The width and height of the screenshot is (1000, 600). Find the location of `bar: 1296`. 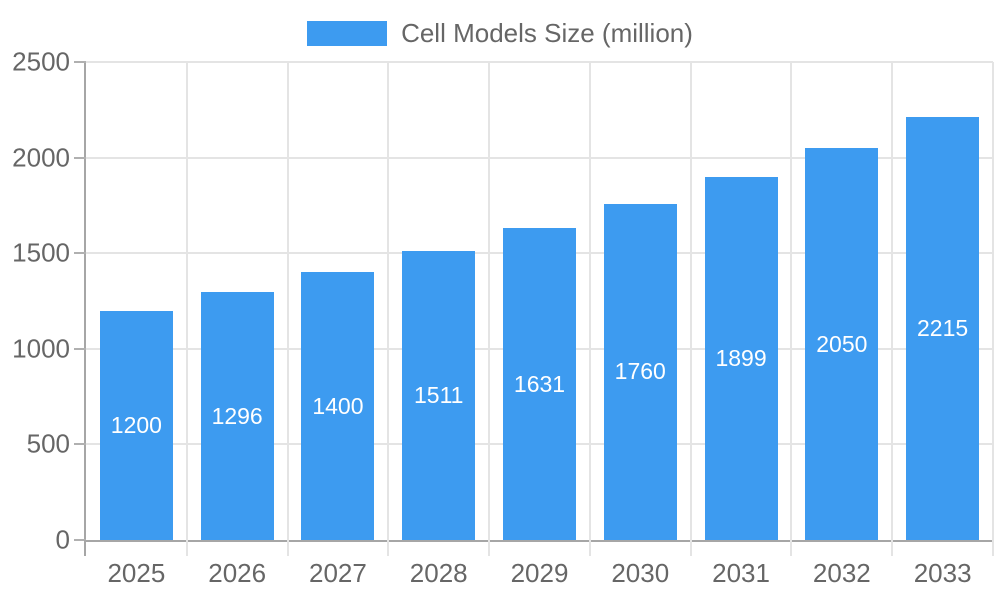

bar: 1296 is located at coordinates (237, 416).